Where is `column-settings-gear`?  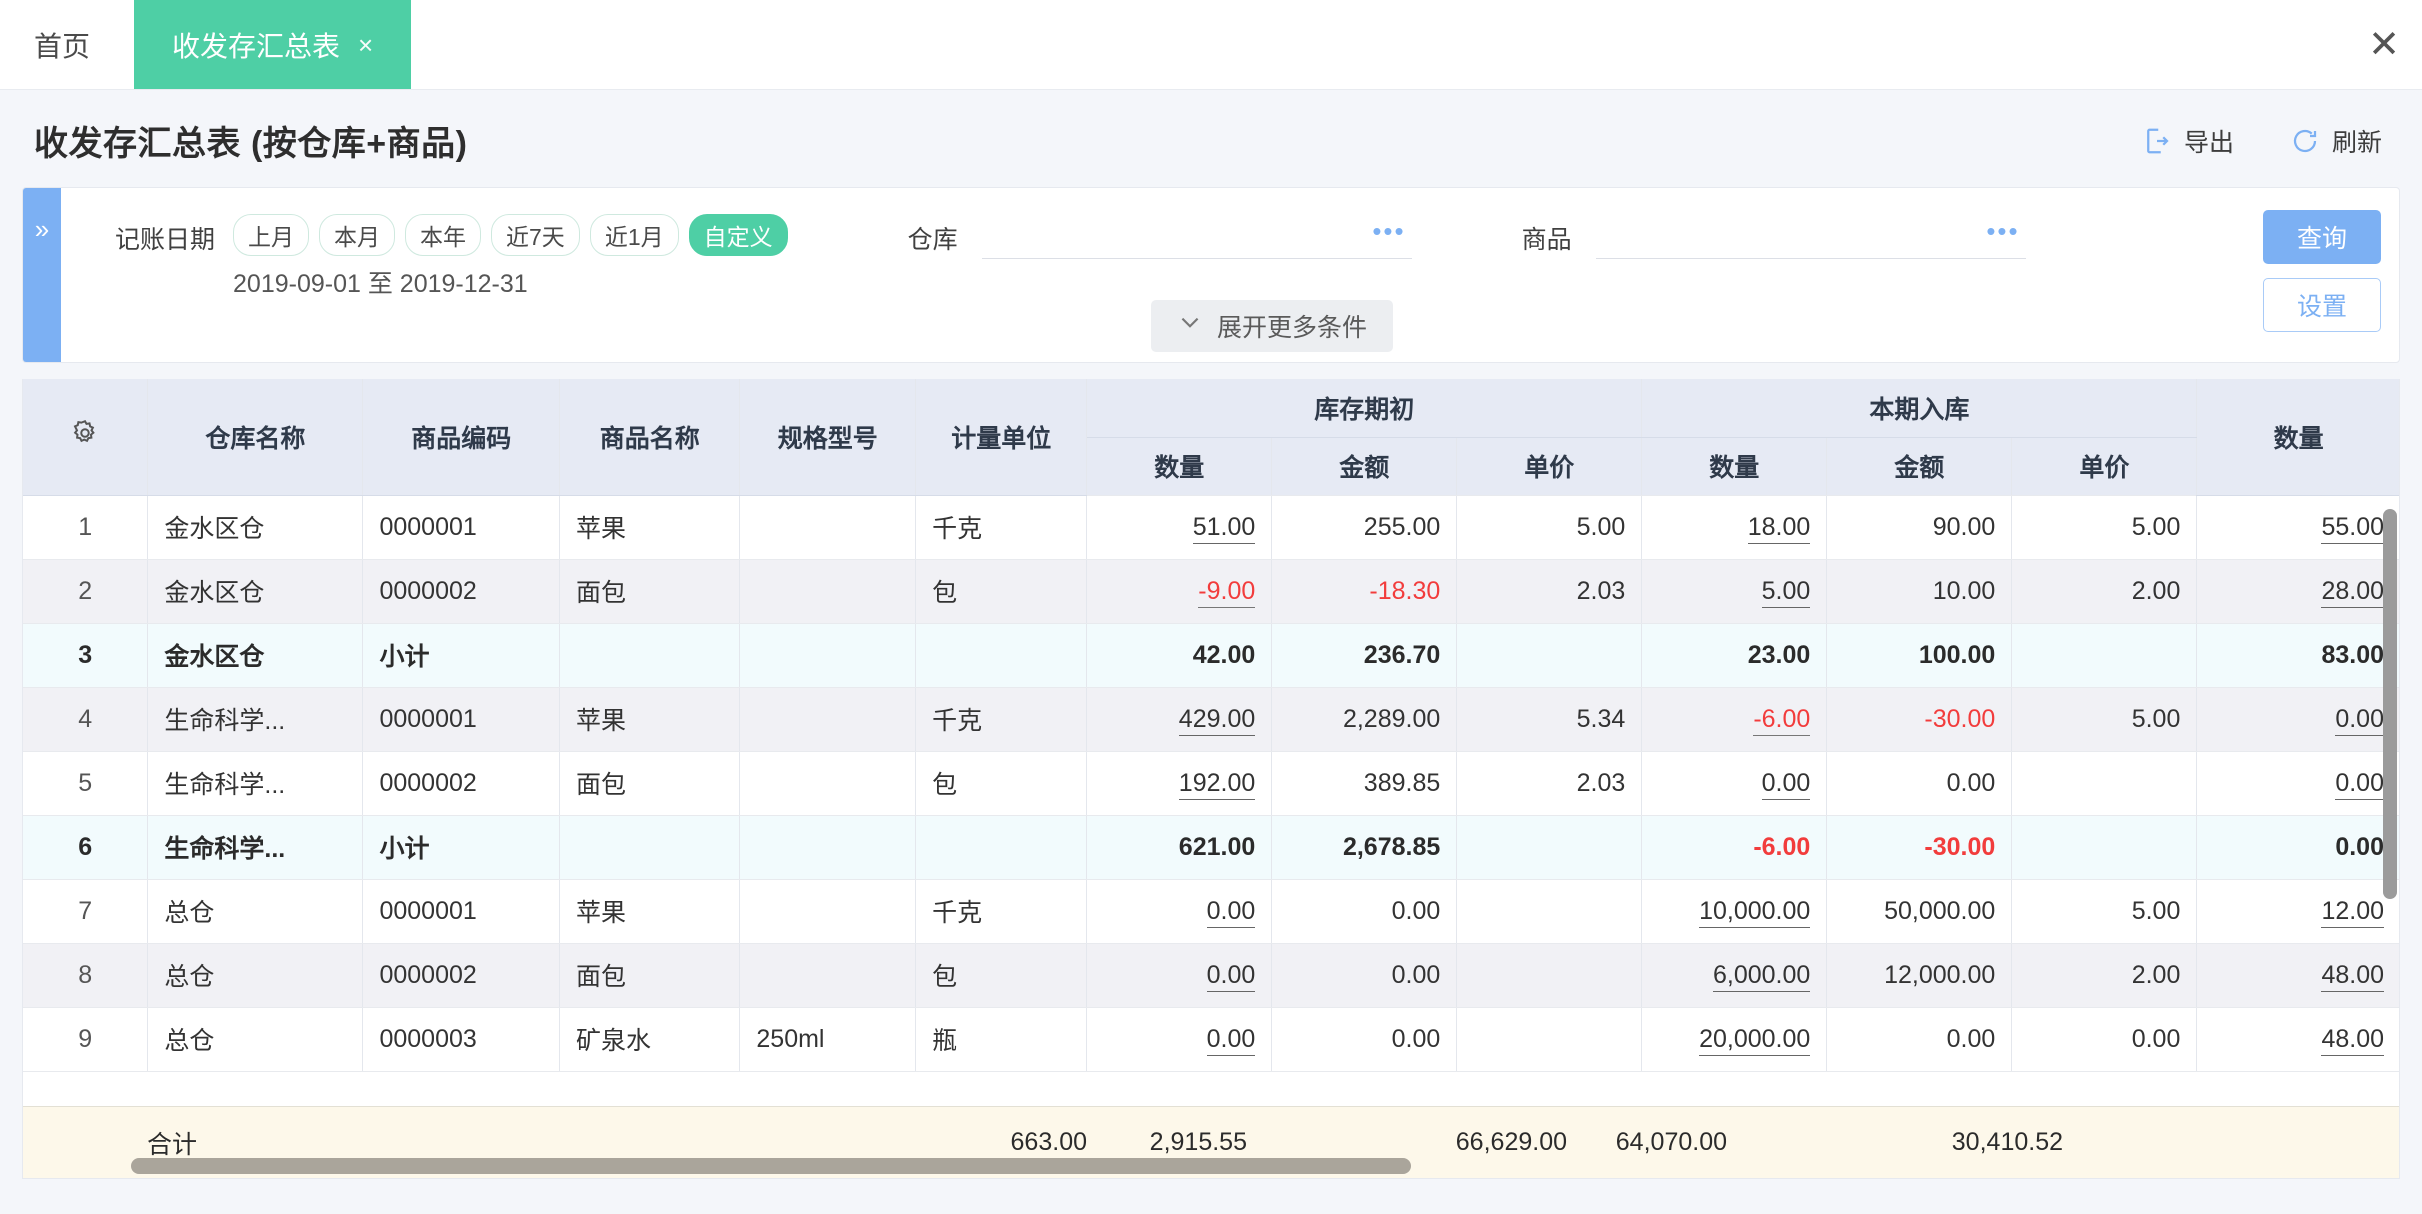
column-settings-gear is located at coordinates (86, 437).